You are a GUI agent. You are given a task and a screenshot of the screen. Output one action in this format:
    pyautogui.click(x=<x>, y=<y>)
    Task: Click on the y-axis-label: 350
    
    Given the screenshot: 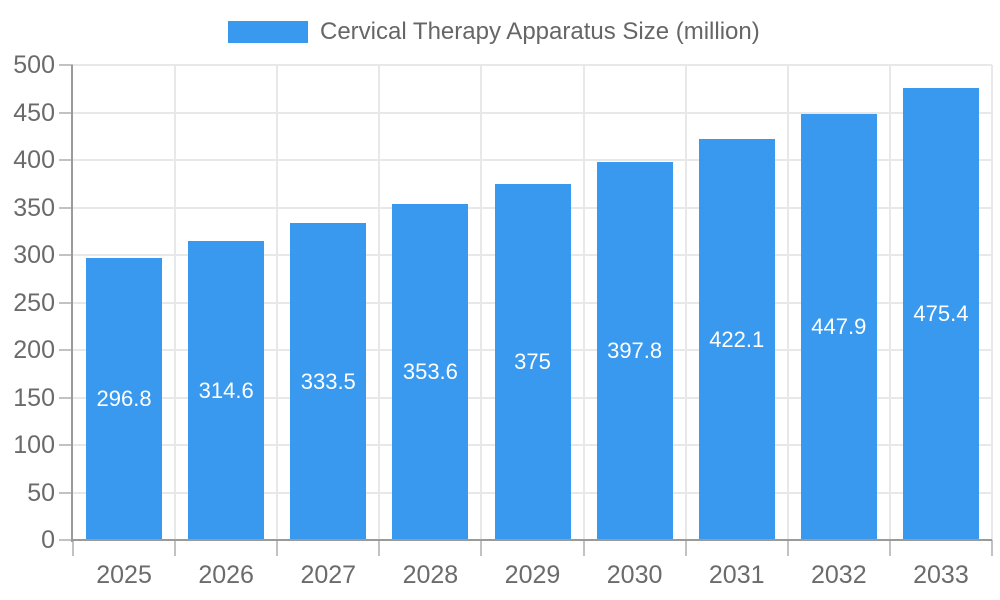 What is the action you would take?
    pyautogui.click(x=34, y=207)
    